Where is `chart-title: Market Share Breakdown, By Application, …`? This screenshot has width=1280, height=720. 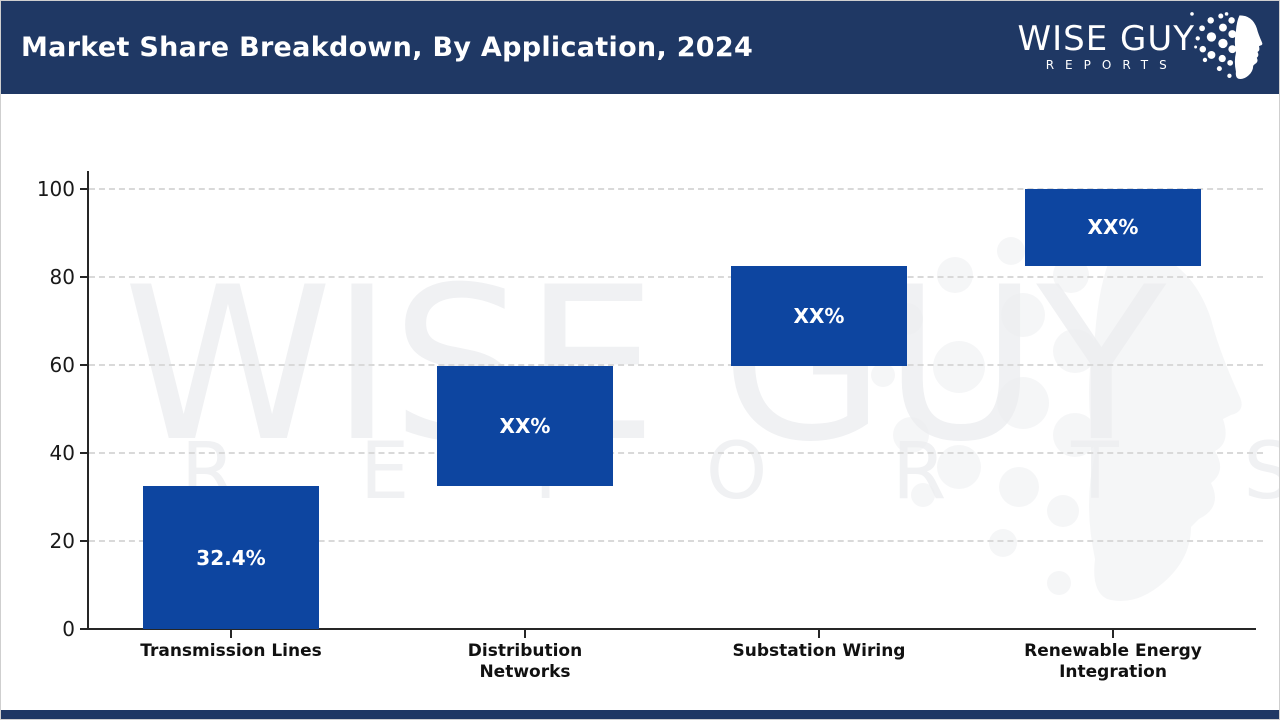
chart-title: Market Share Breakdown, By Application, … is located at coordinates (387, 47).